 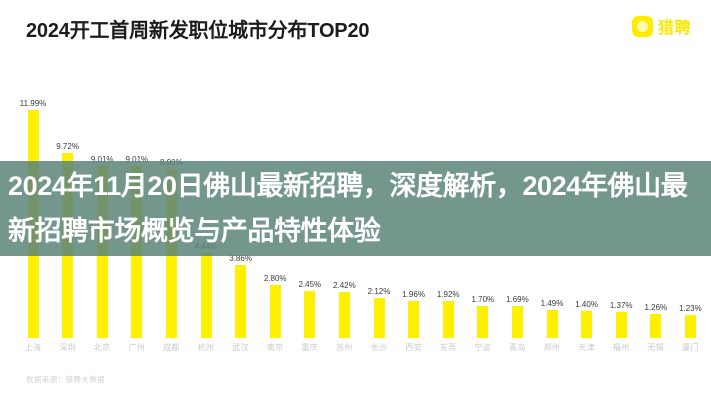 I want to click on bar-item: 1.26%, so click(x=656, y=320).